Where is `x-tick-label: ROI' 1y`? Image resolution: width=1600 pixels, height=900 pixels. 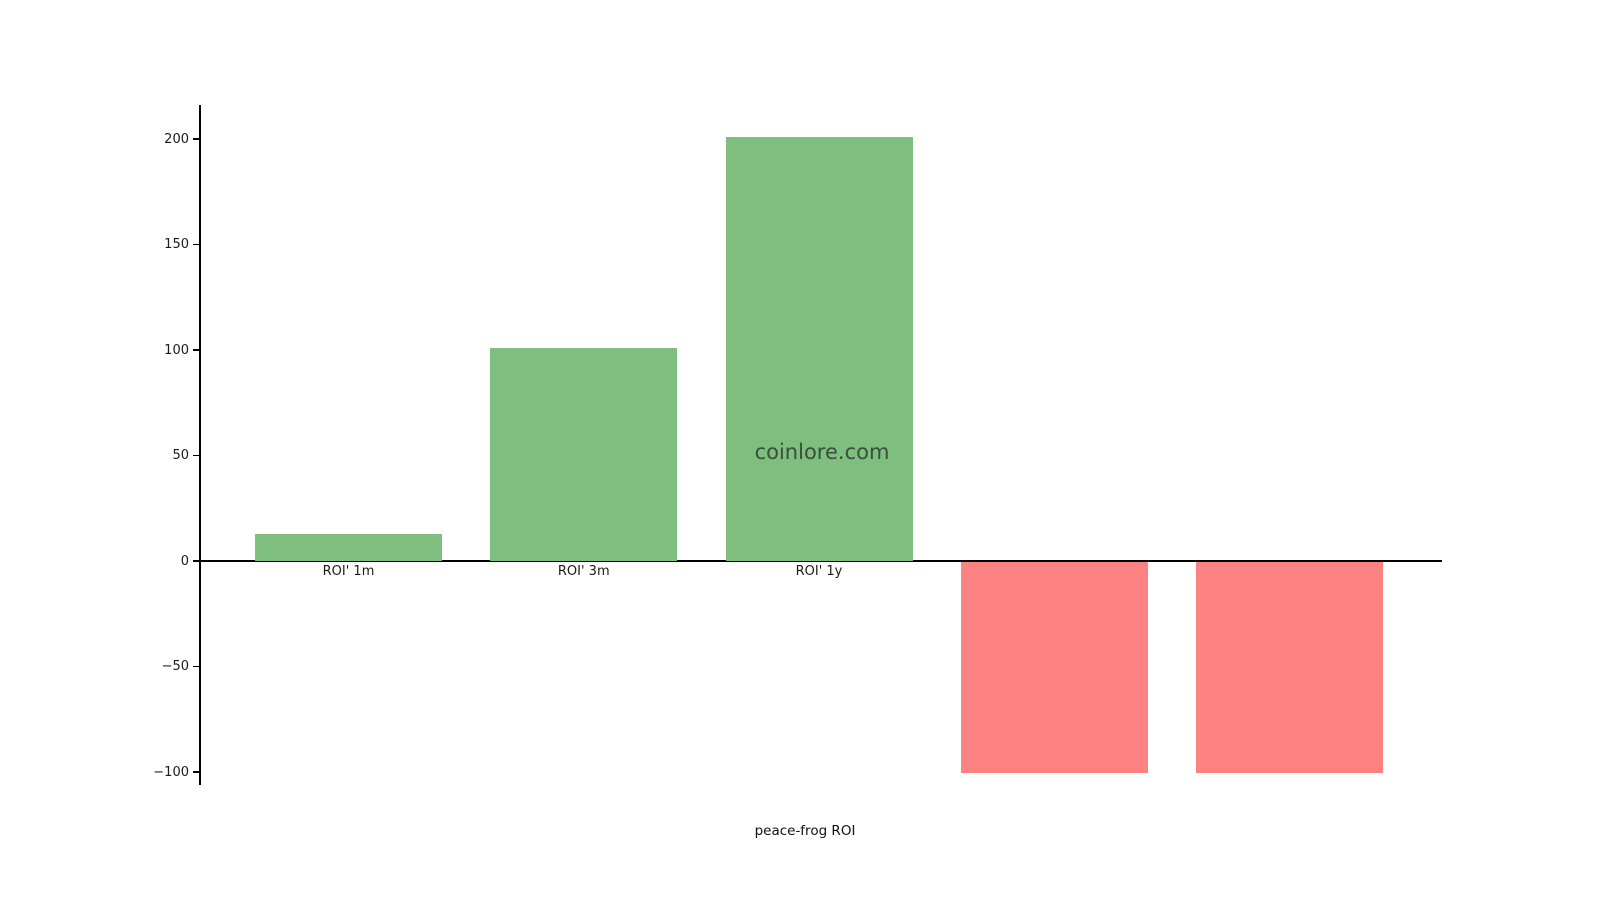 x-tick-label: ROI' 1y is located at coordinates (819, 571).